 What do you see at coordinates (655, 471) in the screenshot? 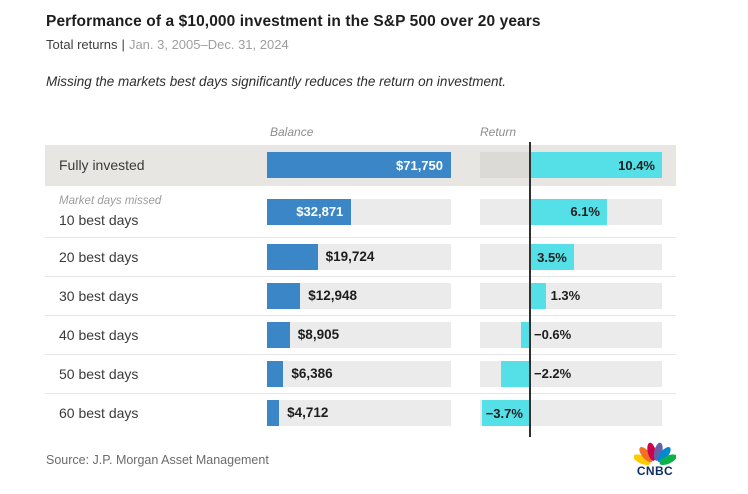
I see `cnbc-logo-text: CNBC` at bounding box center [655, 471].